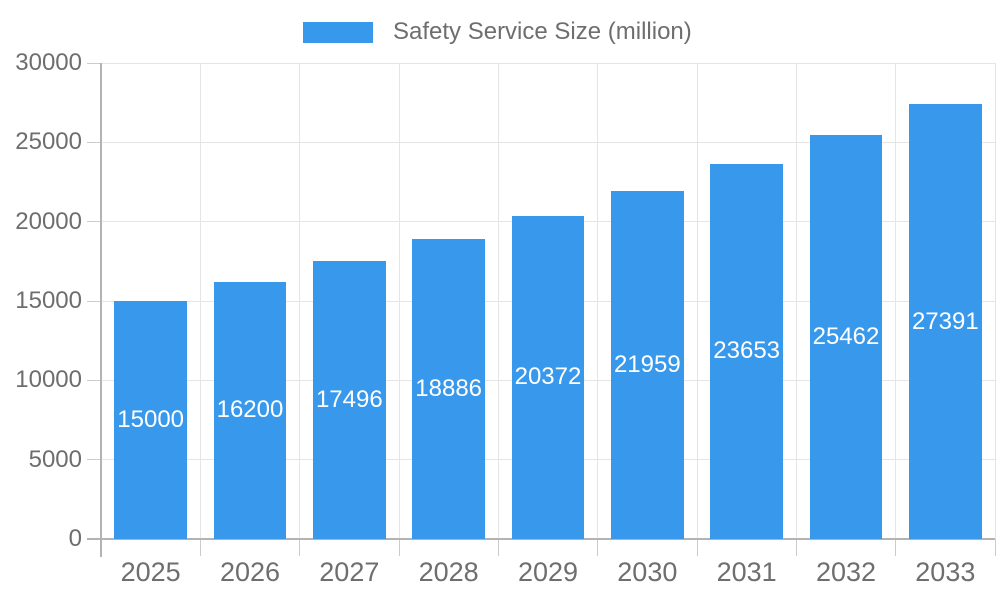  I want to click on legend-item: Safety Service Size (million), so click(497, 32).